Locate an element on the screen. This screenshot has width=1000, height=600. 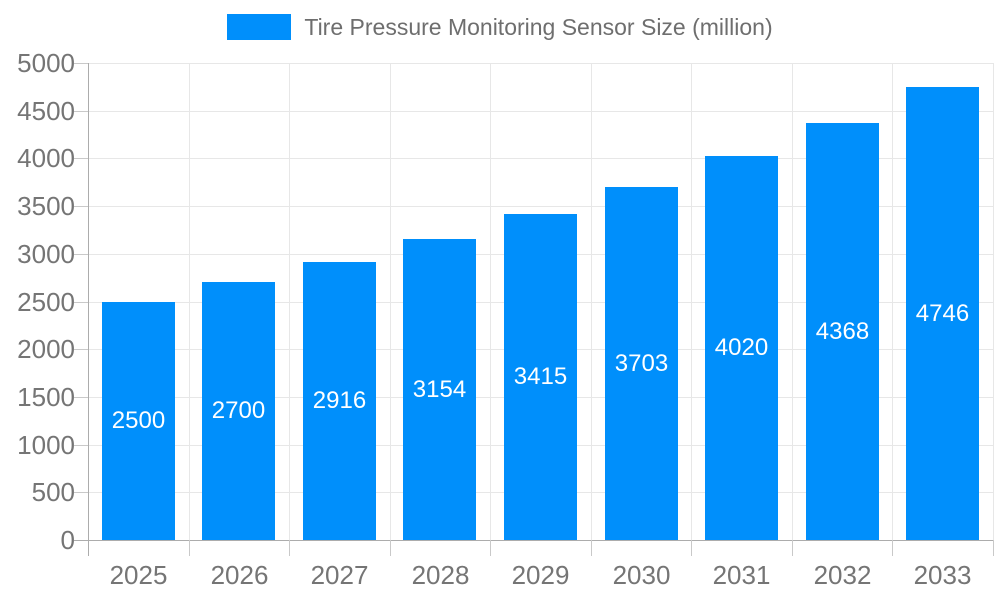
x-tick-label: 2031 is located at coordinates (741, 575).